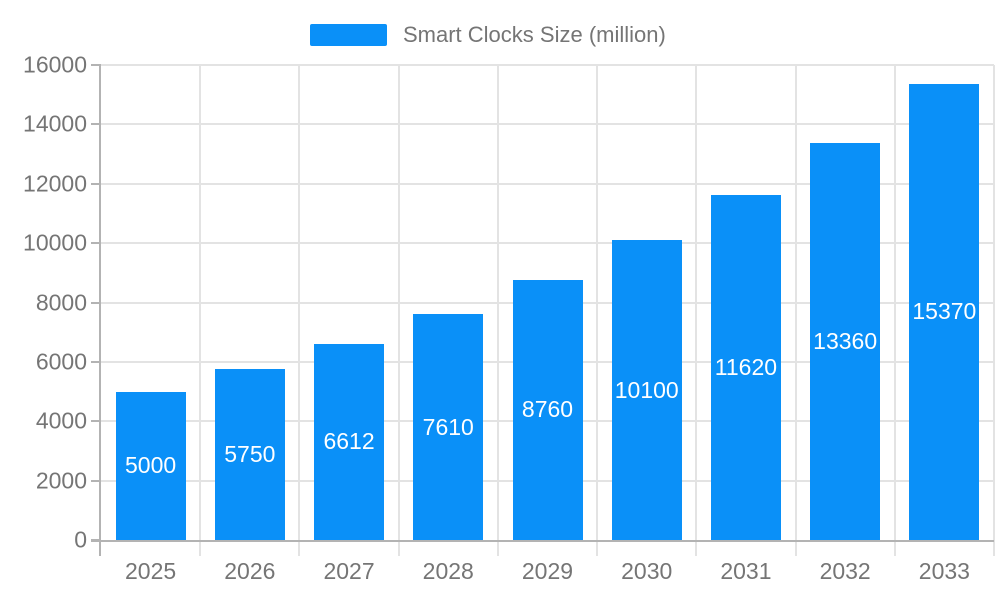 The height and width of the screenshot is (600, 1000). What do you see at coordinates (80, 539) in the screenshot?
I see `y-axis-label: 0` at bounding box center [80, 539].